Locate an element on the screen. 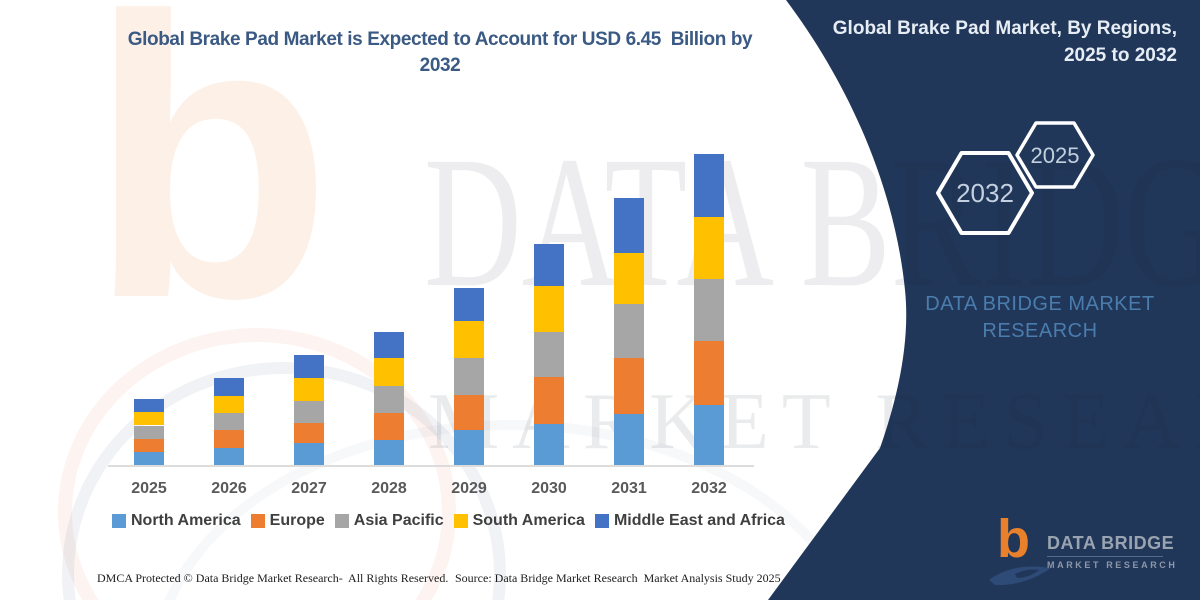  legend-item: Middle East and Africa is located at coordinates (689, 521).